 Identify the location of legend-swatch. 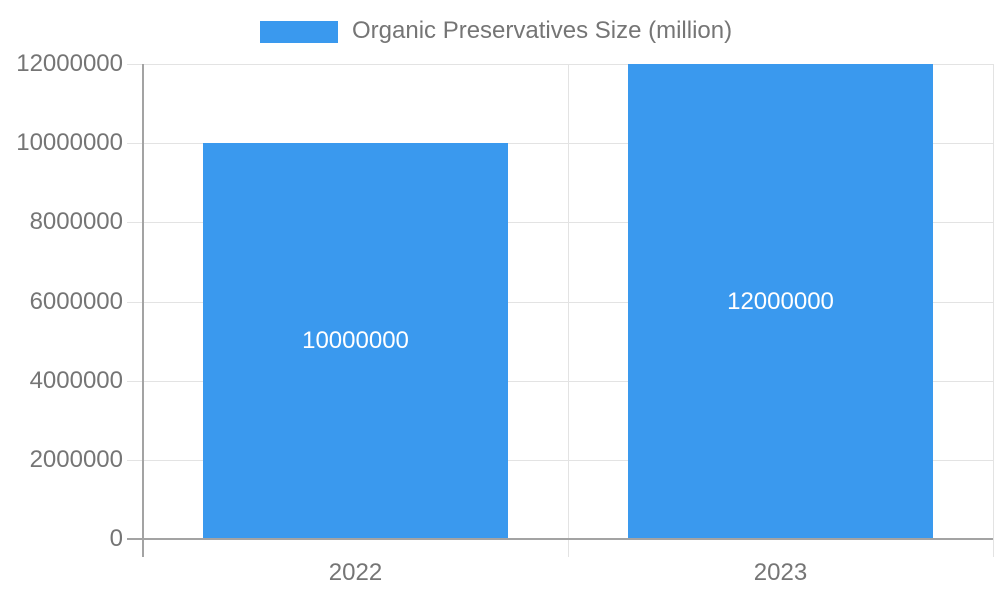
(299, 32).